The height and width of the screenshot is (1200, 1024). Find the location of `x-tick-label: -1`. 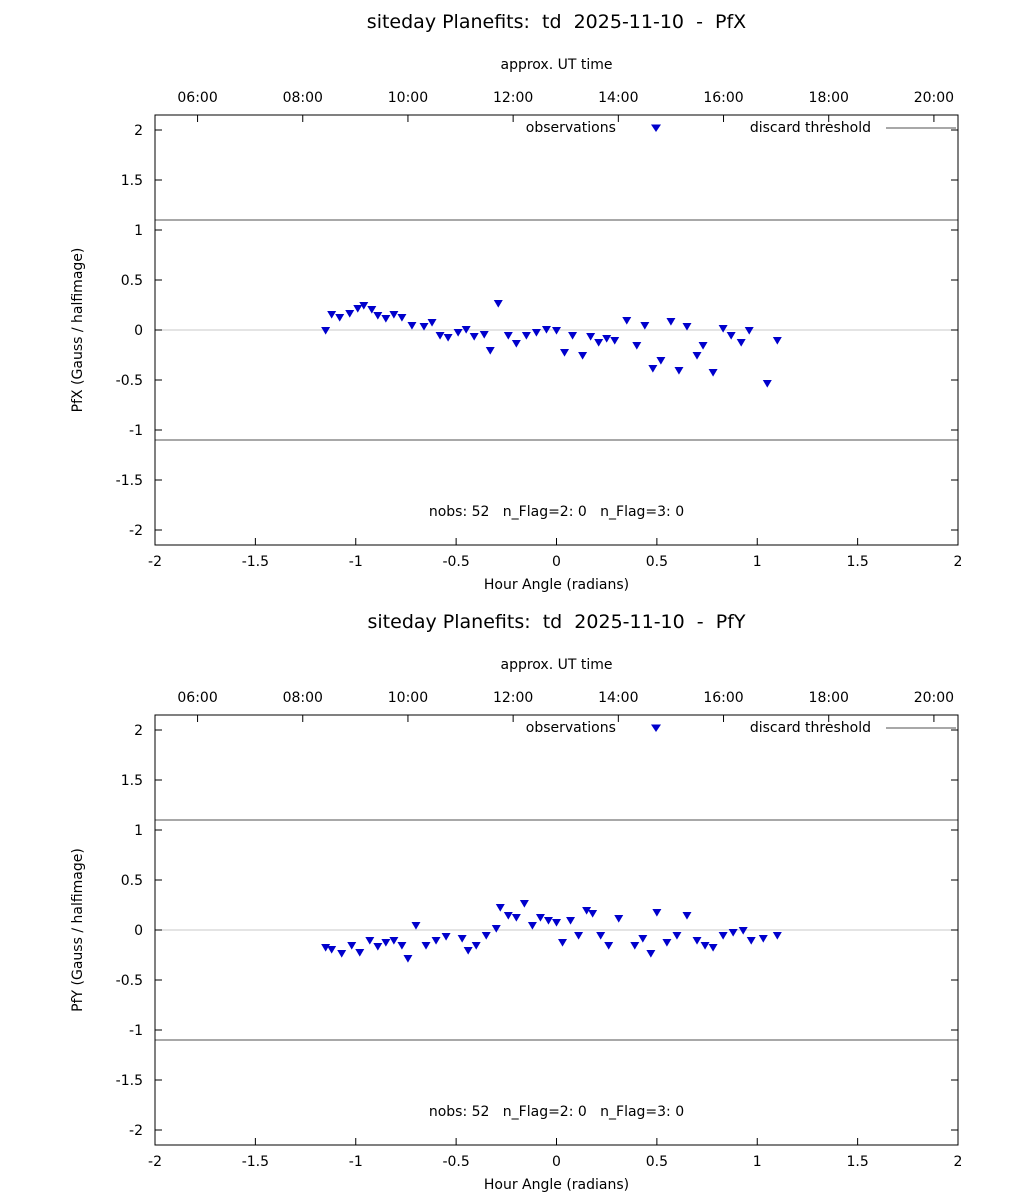

x-tick-label: -1 is located at coordinates (356, 562).